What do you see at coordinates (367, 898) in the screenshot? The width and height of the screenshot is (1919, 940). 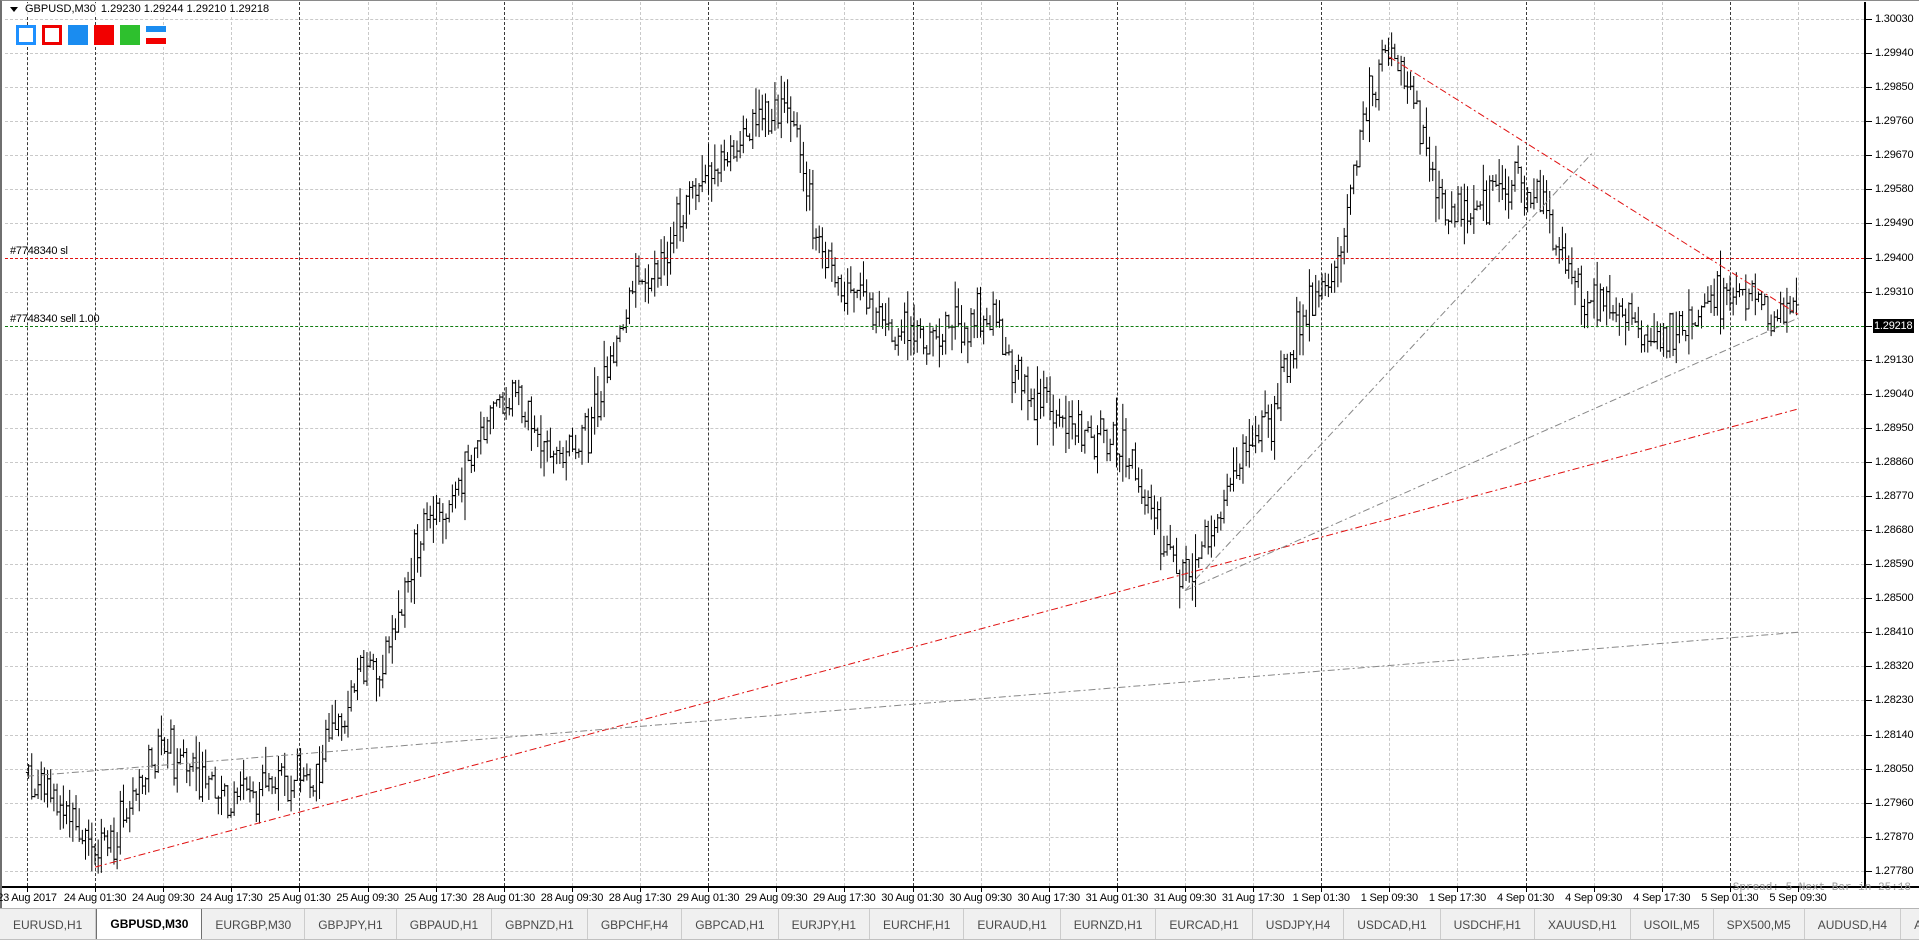 I see `time-label: 25 Aug 09:30` at bounding box center [367, 898].